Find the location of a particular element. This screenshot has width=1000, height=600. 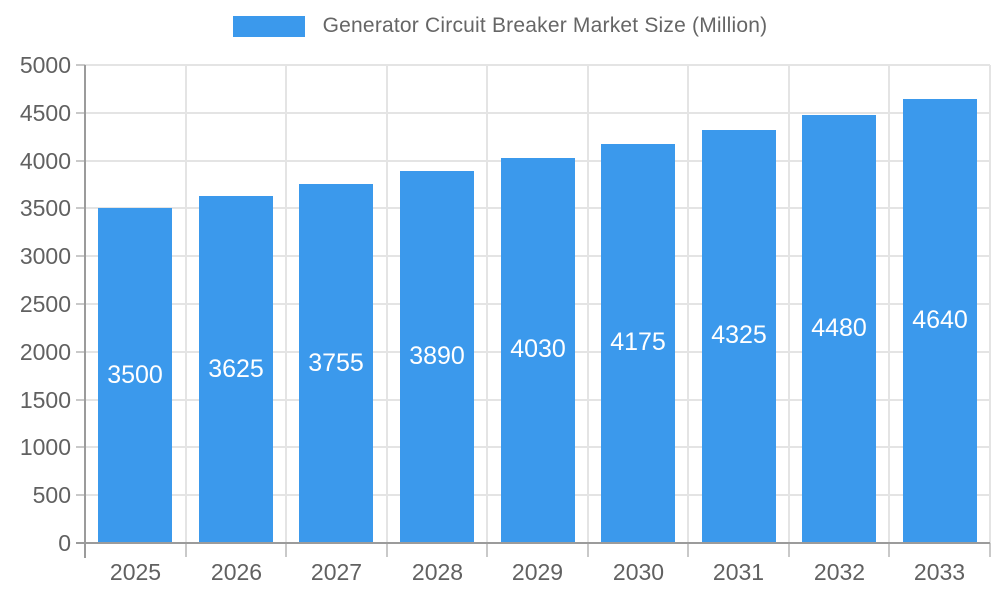

y-tick-label: 500 is located at coordinates (51, 495).